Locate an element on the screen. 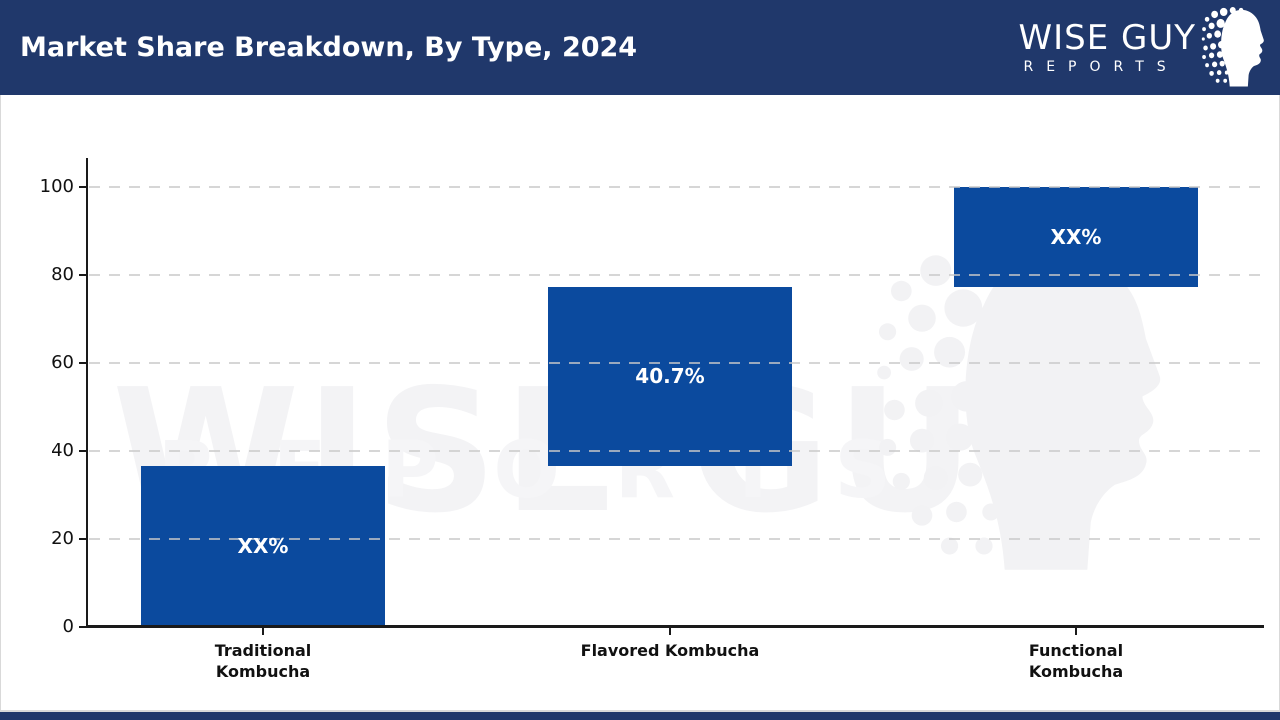 This screenshot has height=720, width=1280. x-tick-mark-functional-kombucha is located at coordinates (1076, 631).